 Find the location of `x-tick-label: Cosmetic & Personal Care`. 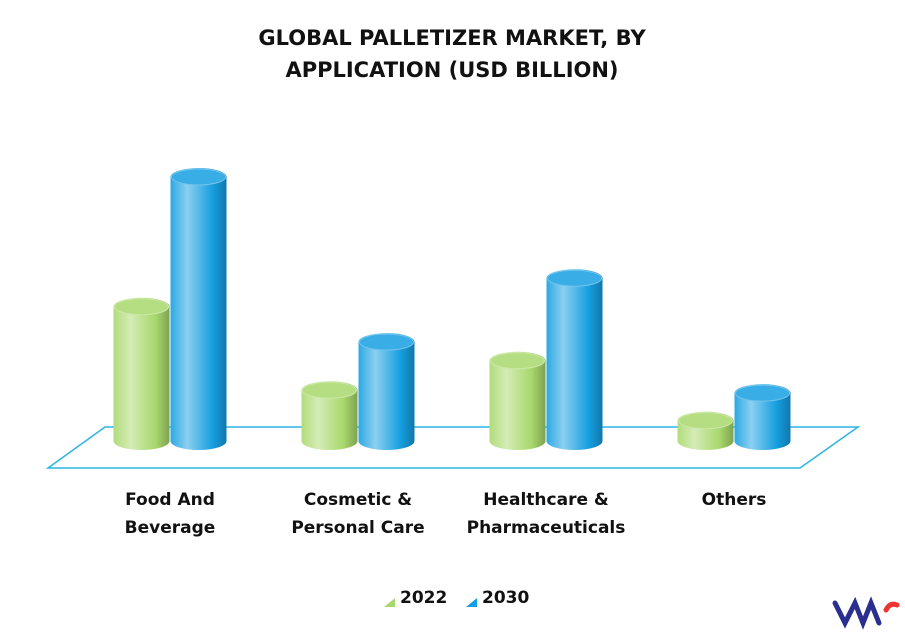

x-tick-label: Cosmetic & Personal Care is located at coordinates (358, 514).